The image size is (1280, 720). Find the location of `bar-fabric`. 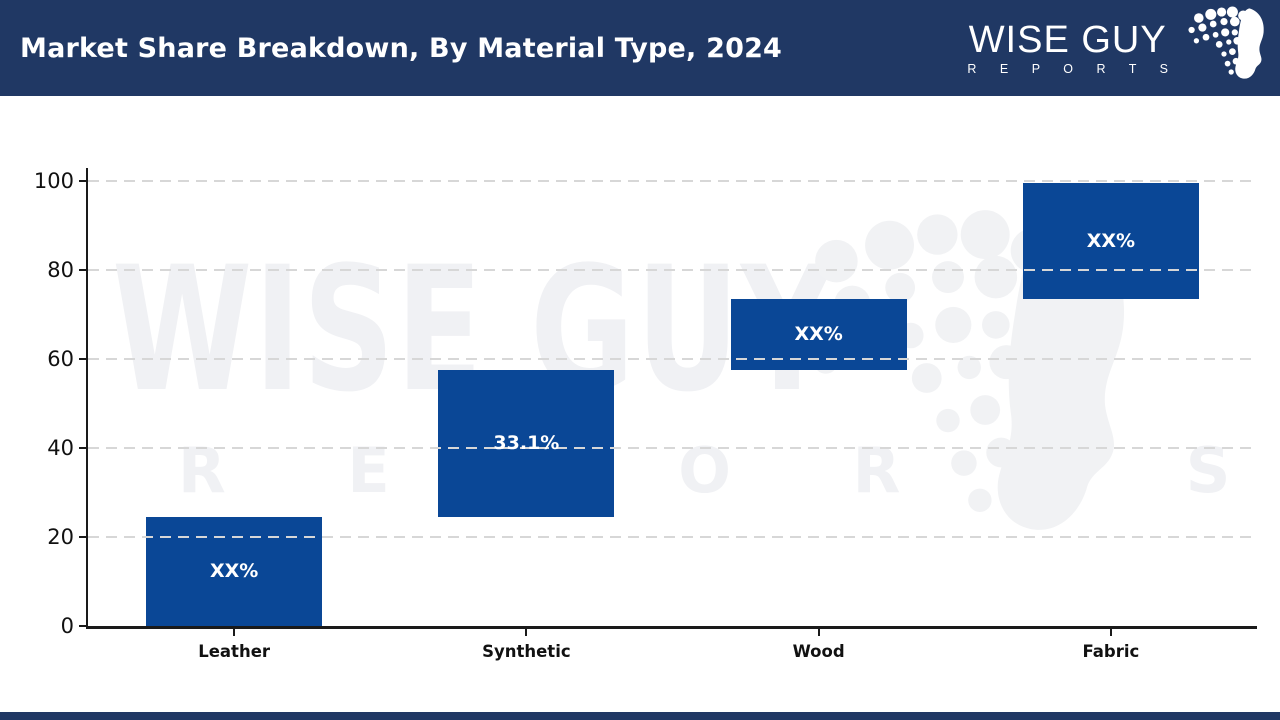

bar-fabric is located at coordinates (1110, 241).